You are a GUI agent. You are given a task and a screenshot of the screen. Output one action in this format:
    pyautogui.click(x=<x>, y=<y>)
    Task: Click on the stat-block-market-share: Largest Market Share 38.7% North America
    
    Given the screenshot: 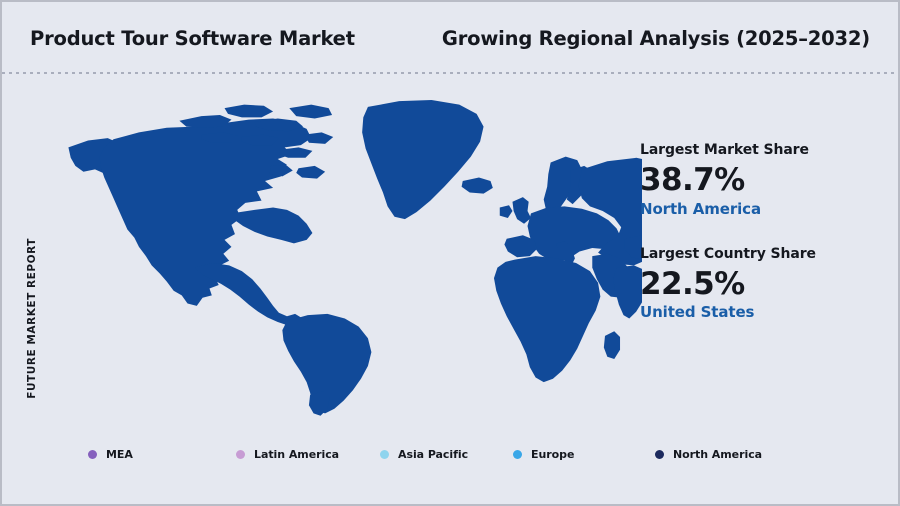 What is the action you would take?
    pyautogui.click(x=765, y=180)
    